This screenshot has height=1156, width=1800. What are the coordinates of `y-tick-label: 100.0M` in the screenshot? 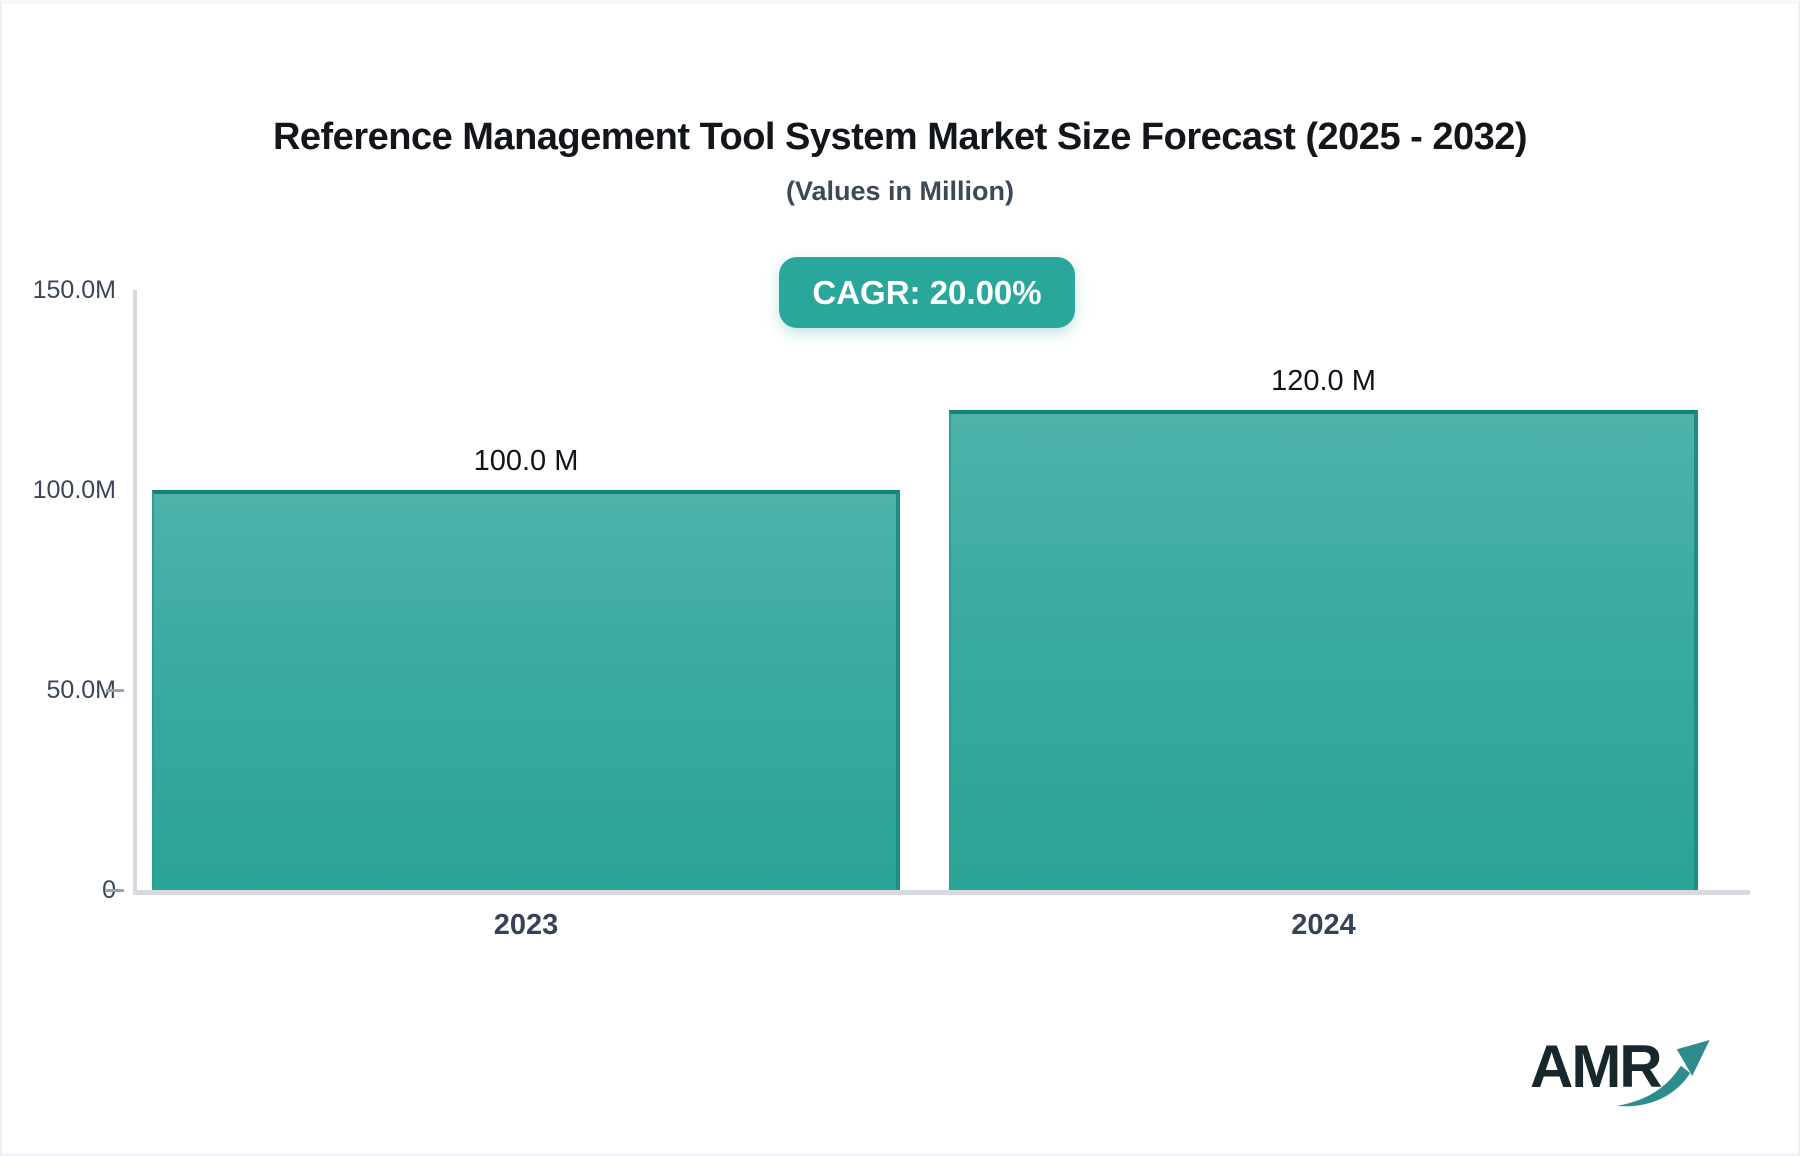 It's located at (74, 490).